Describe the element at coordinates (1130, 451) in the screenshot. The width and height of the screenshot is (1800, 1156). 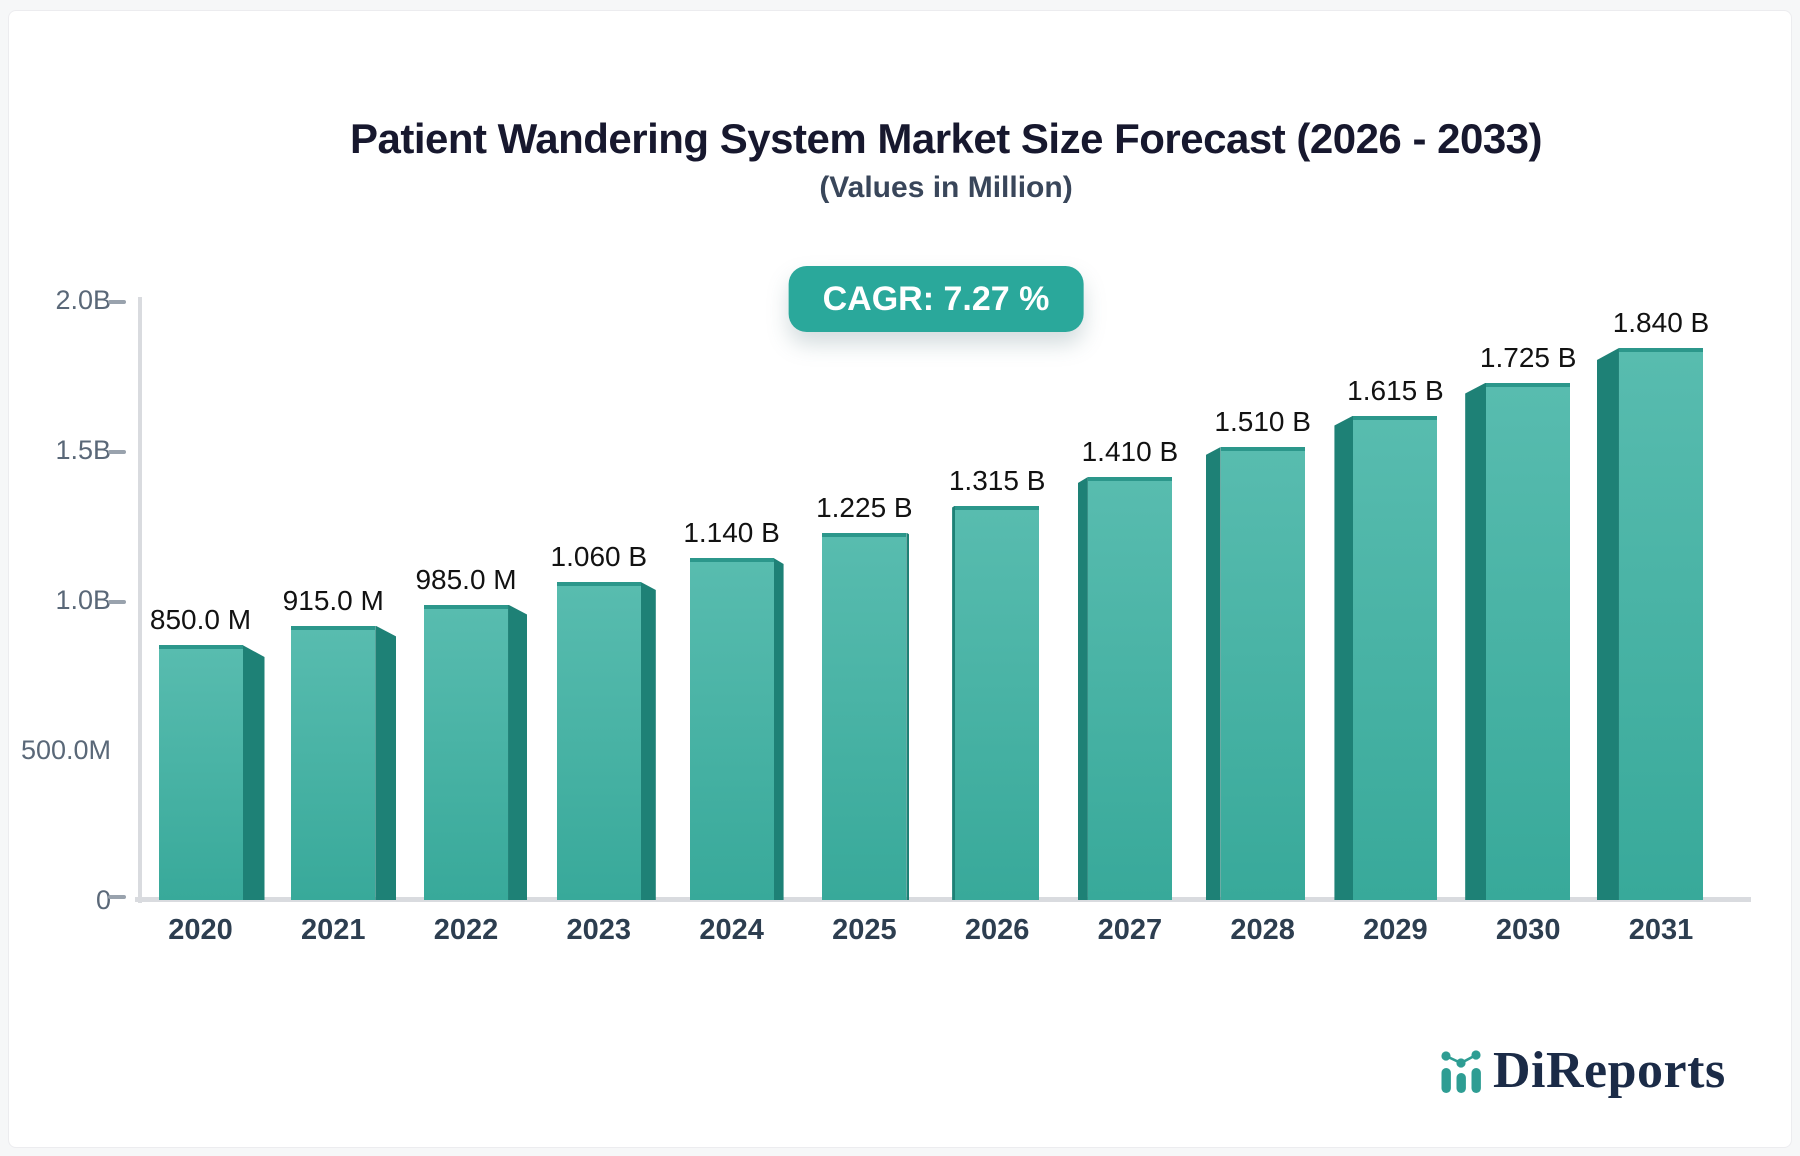
I see `bar-value-label-2027: 1.410 B` at that location.